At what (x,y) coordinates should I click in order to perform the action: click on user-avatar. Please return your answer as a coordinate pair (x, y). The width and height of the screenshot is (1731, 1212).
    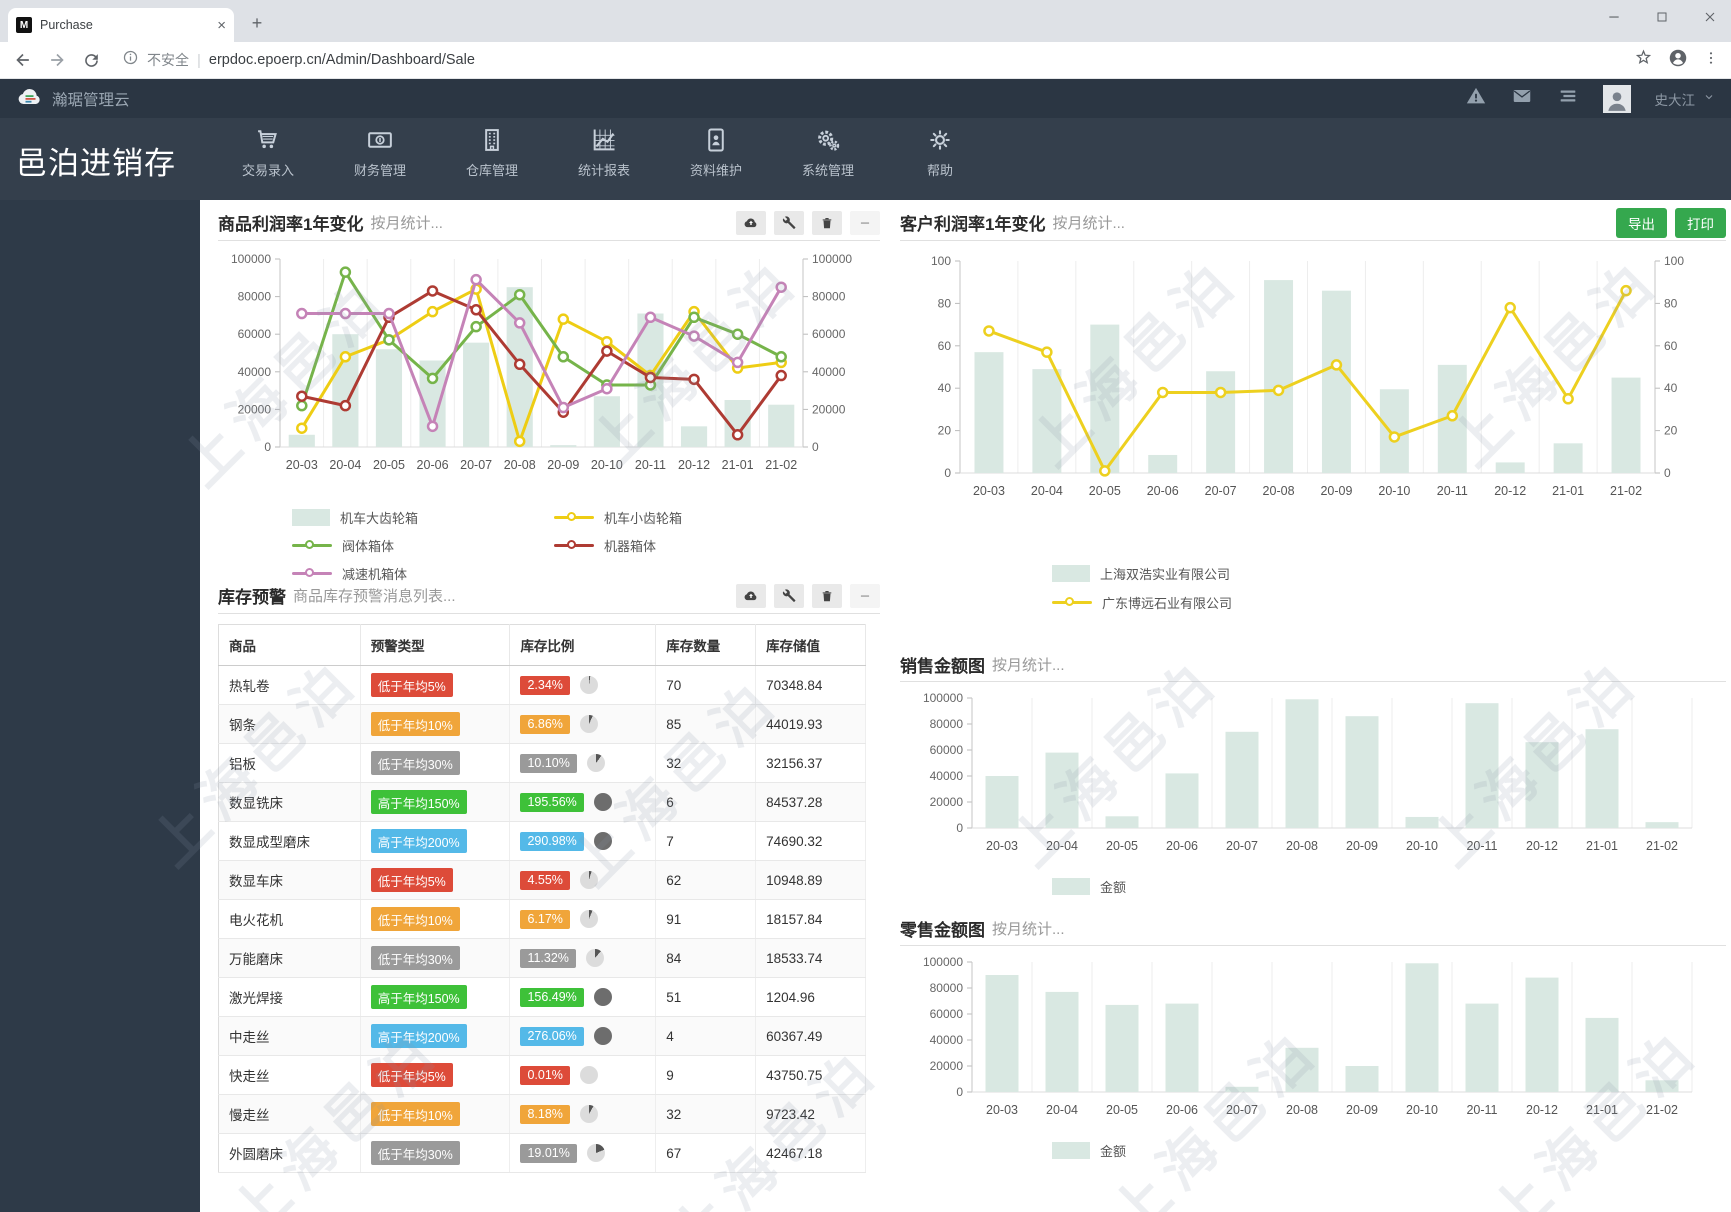
    Looking at the image, I should click on (1616, 98).